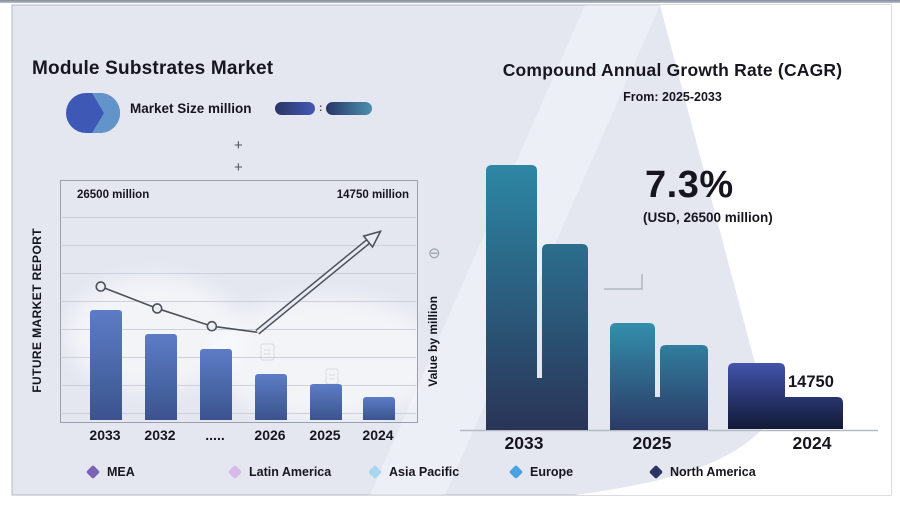  Describe the element at coordinates (161, 377) in the screenshot. I see `bar-2032` at that location.